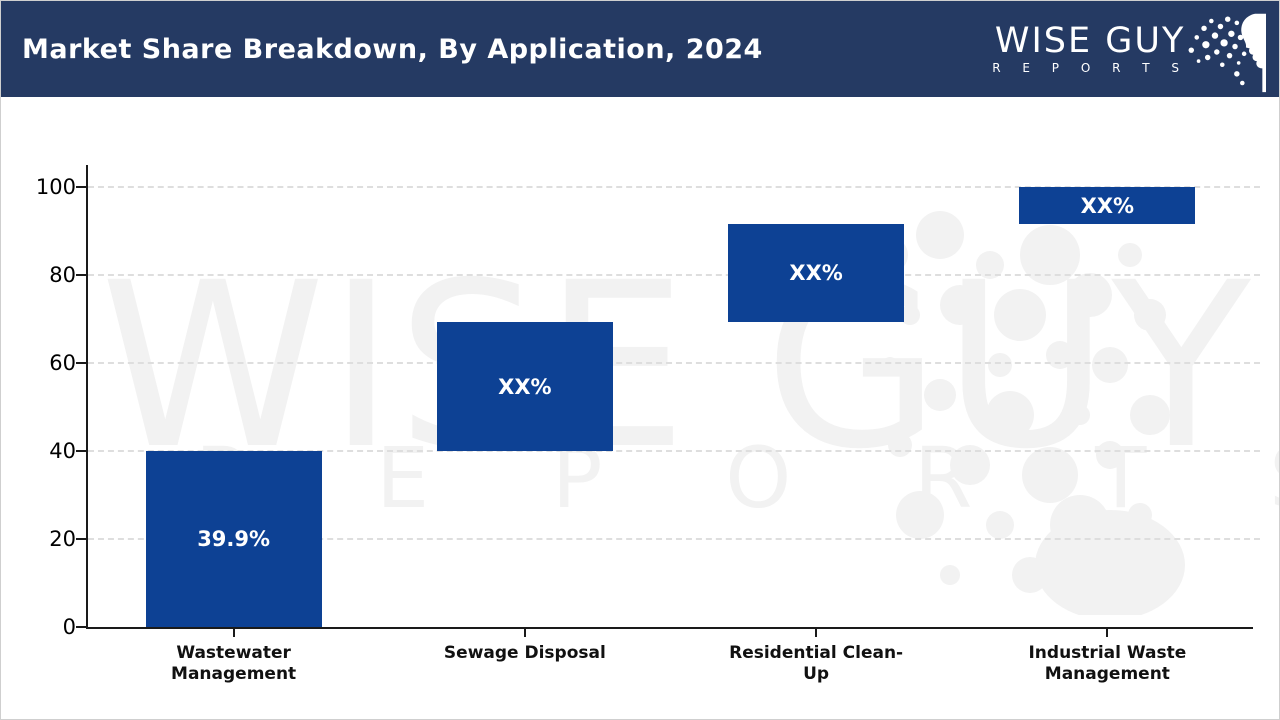 The image size is (1280, 720). I want to click on bar-segment-2: XX%, so click(816, 273).